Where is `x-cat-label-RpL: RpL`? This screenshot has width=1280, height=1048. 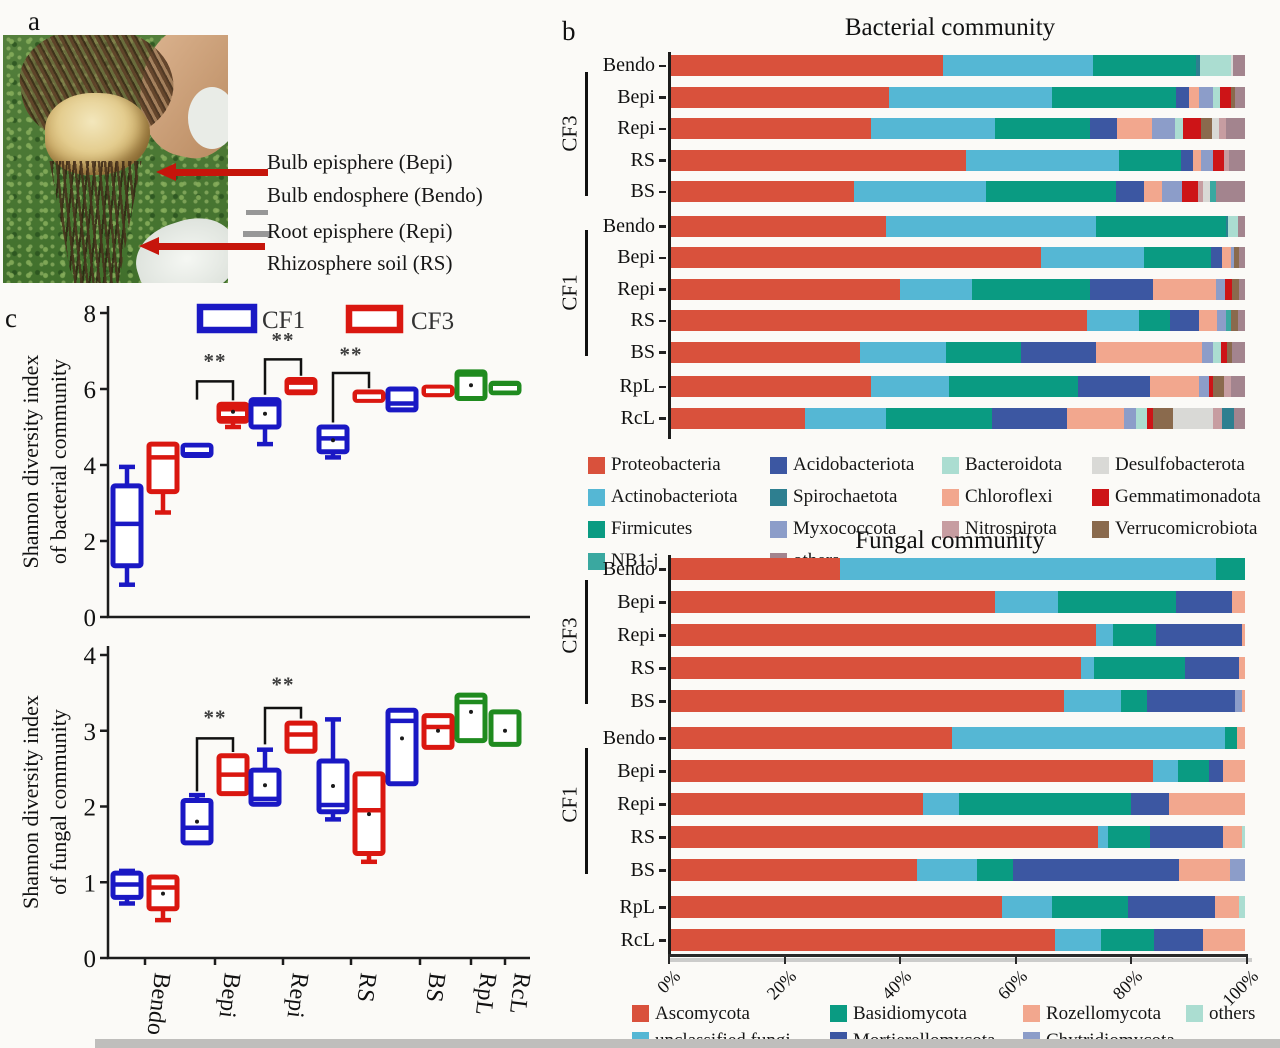 x-cat-label-RpL: RpL is located at coordinates (485, 994).